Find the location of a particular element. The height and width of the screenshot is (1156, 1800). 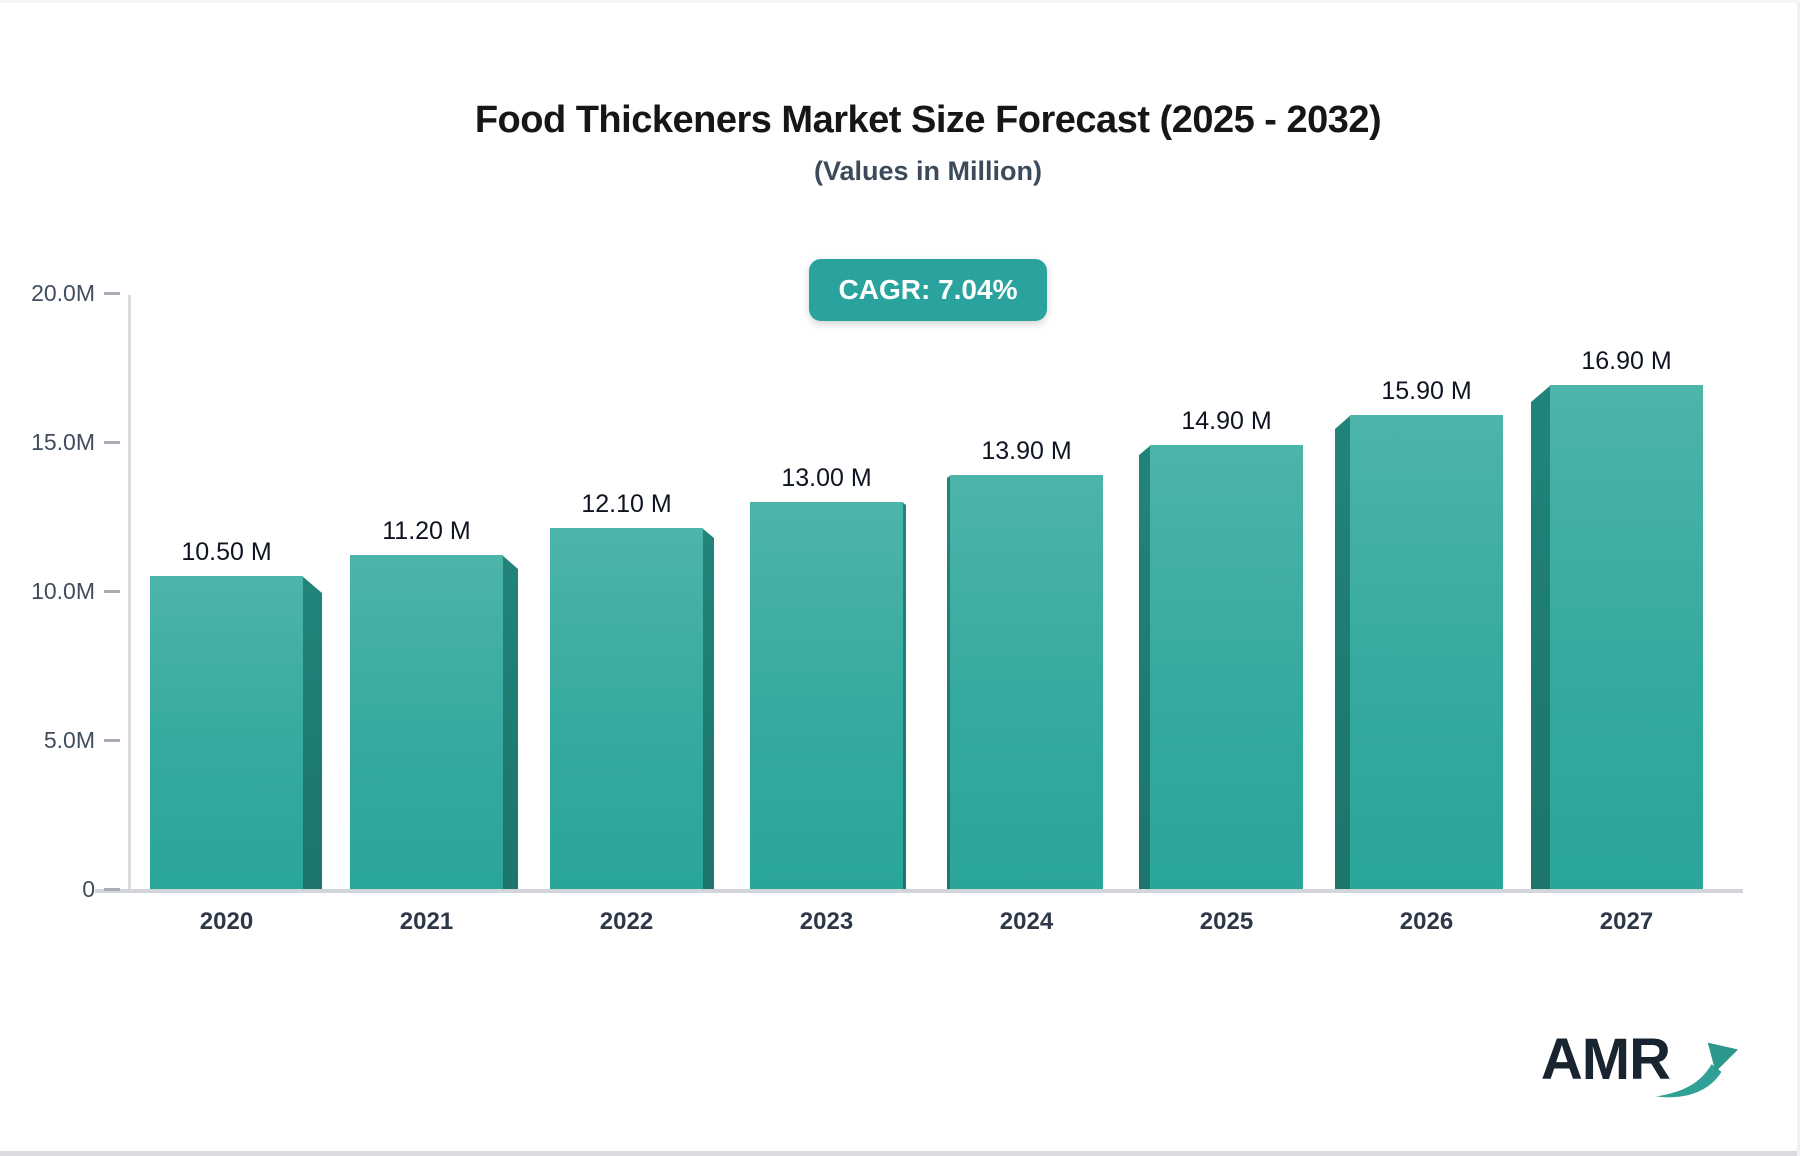

page-edge-bottom is located at coordinates (900, 1153).